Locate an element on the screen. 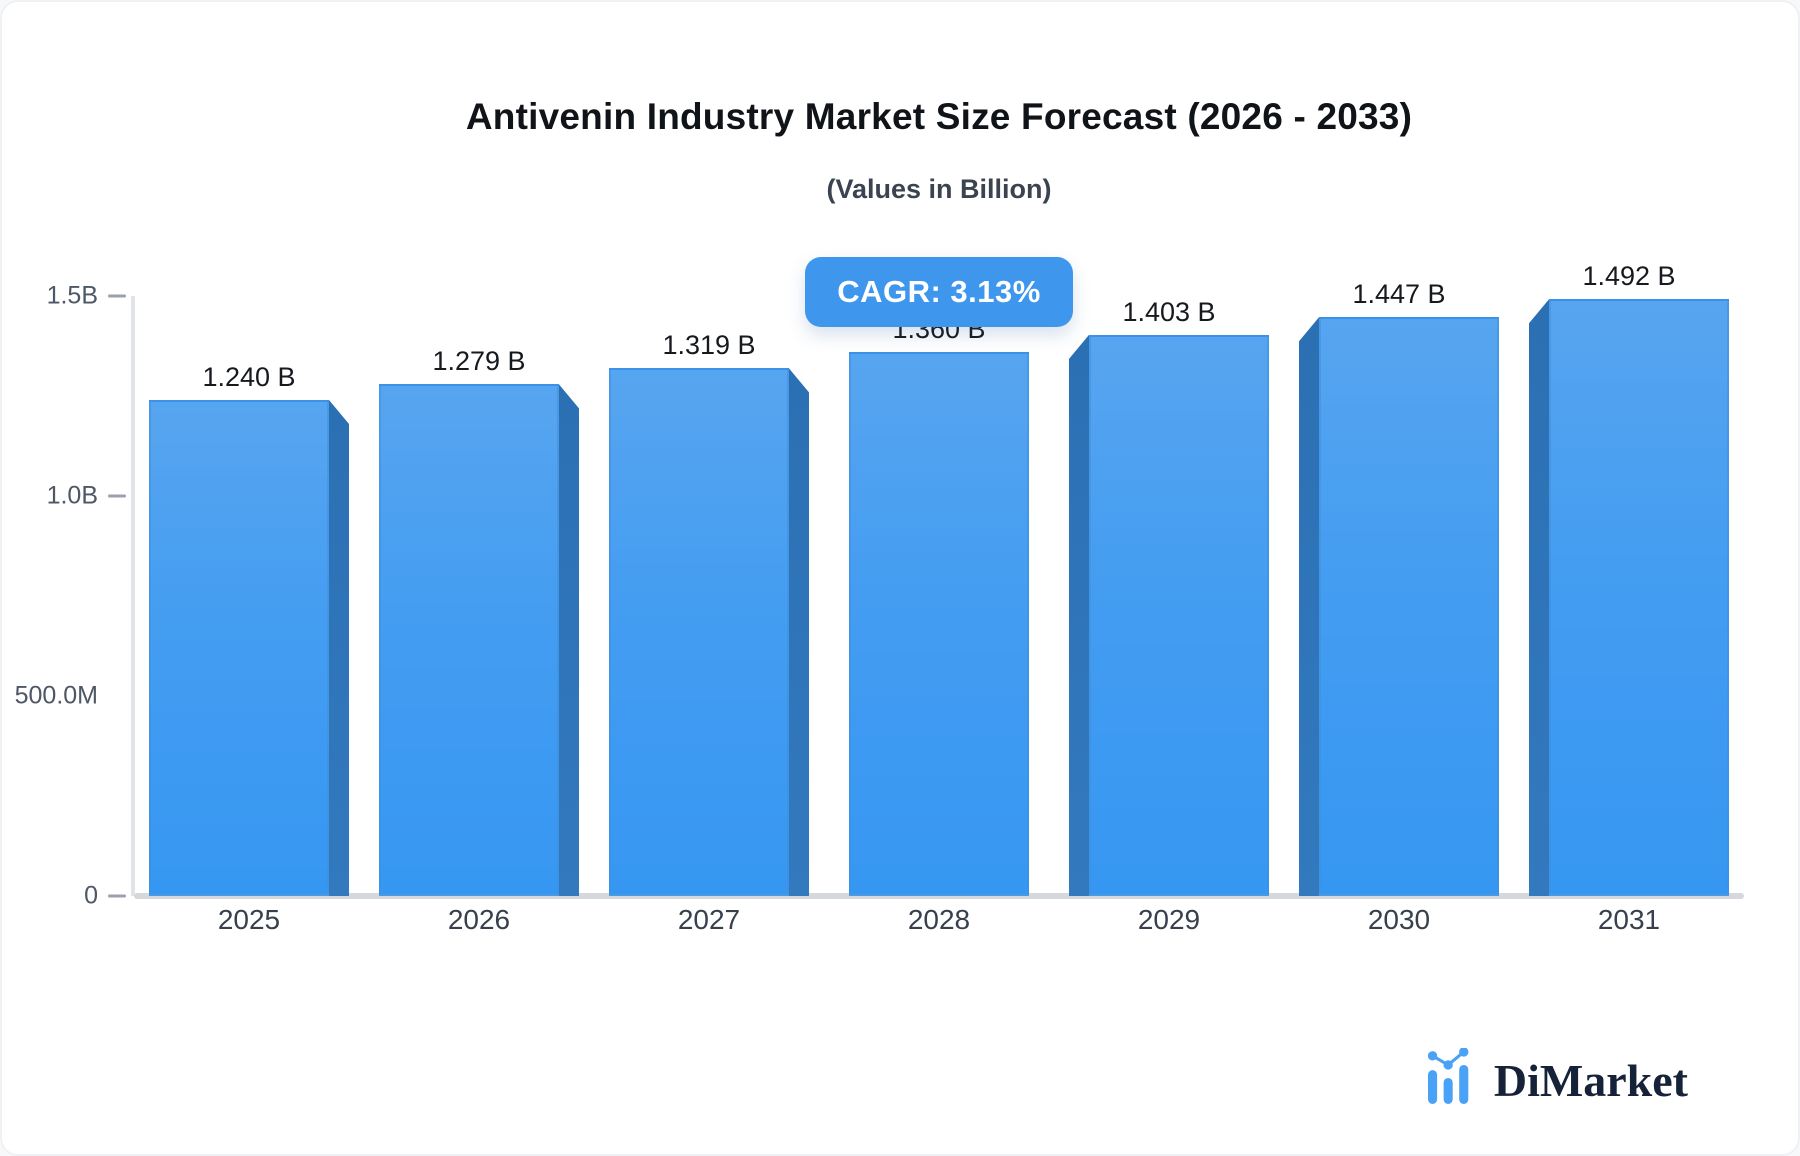 Image resolution: width=1800 pixels, height=1156 pixels. bar-2031 is located at coordinates (1629, 597).